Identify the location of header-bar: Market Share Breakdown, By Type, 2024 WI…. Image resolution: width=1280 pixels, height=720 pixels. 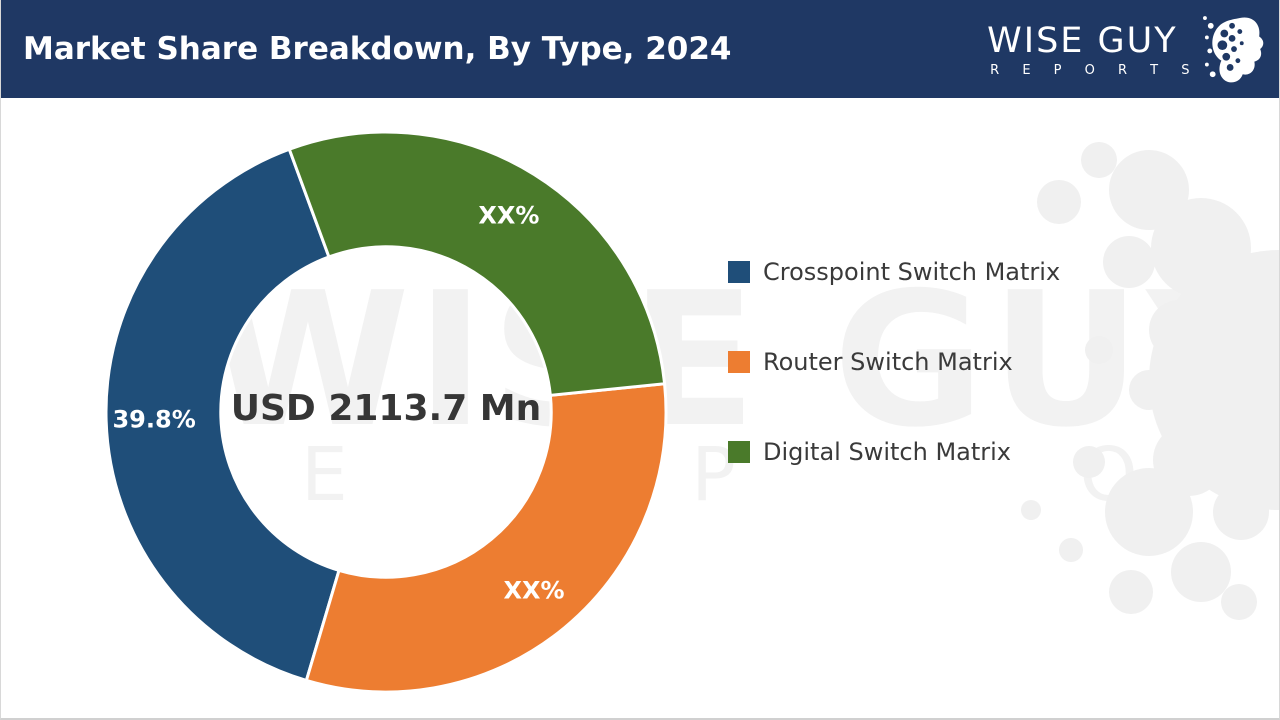
(640, 49).